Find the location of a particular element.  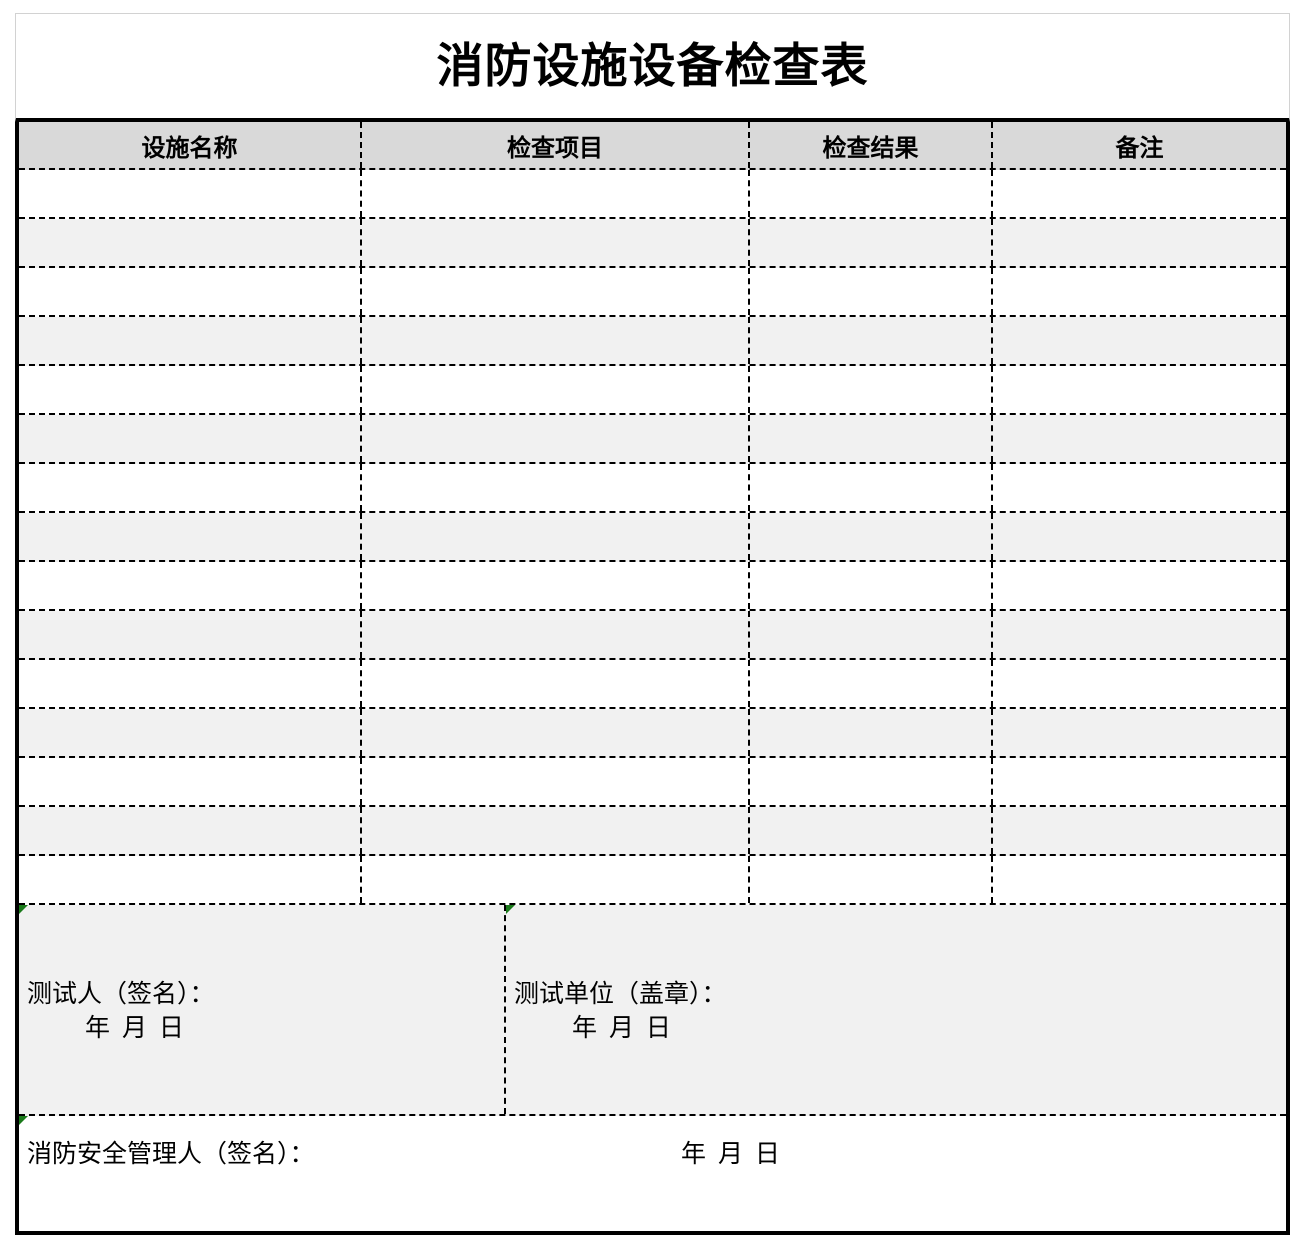

title-band: 消防设施设备检查表 is located at coordinates (652, 67).